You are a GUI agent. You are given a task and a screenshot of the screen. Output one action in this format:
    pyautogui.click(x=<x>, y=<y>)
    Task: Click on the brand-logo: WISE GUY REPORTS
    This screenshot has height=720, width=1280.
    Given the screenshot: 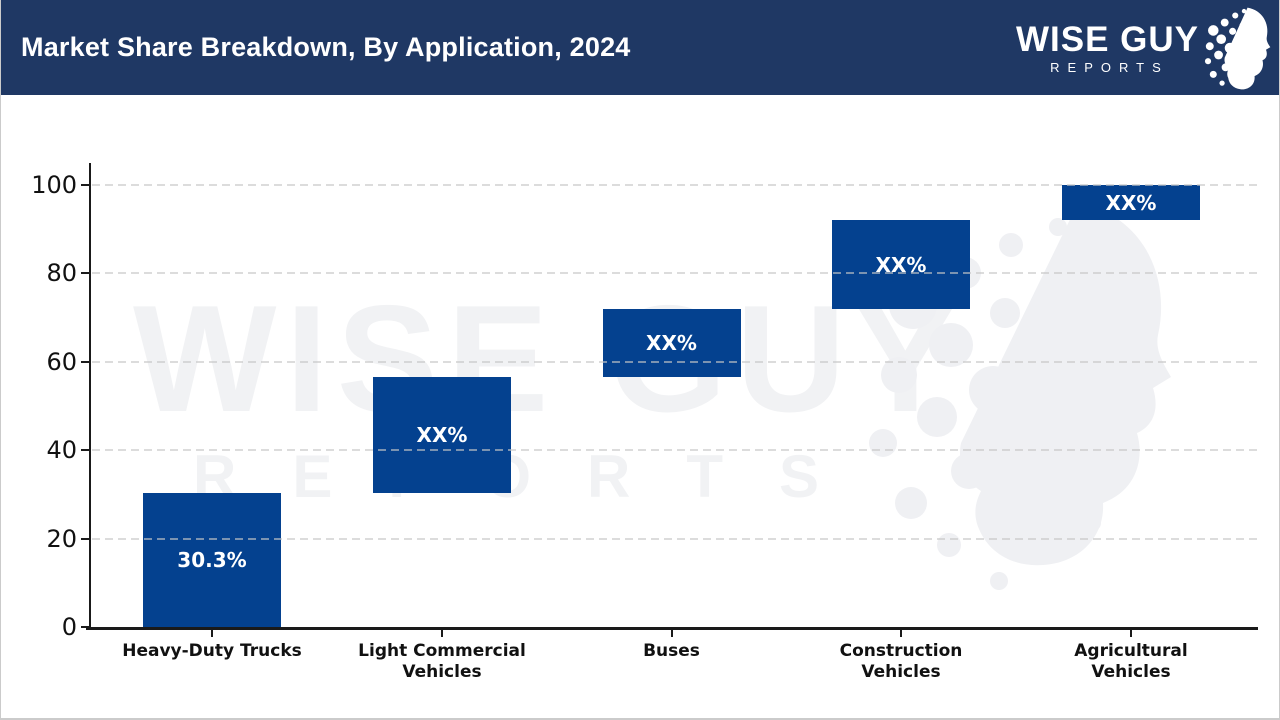 What is the action you would take?
    pyautogui.click(x=1144, y=48)
    